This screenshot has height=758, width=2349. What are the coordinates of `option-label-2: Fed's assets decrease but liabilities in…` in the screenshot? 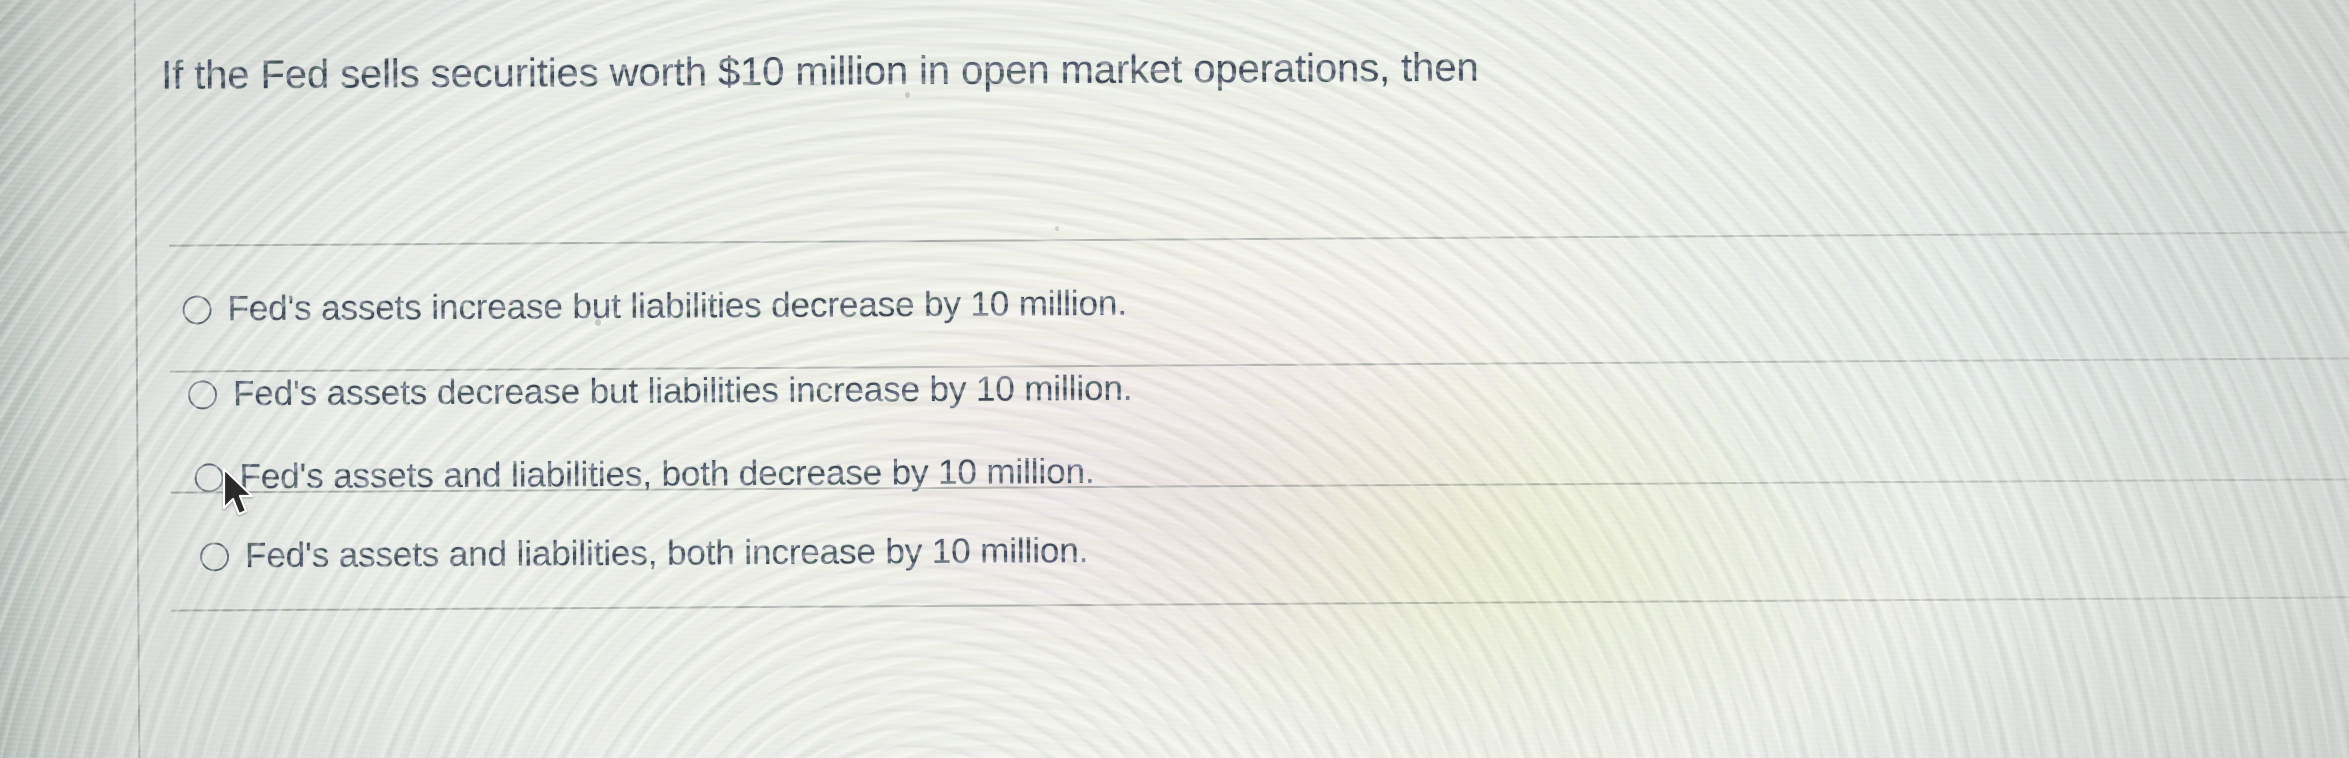 It's located at (682, 391).